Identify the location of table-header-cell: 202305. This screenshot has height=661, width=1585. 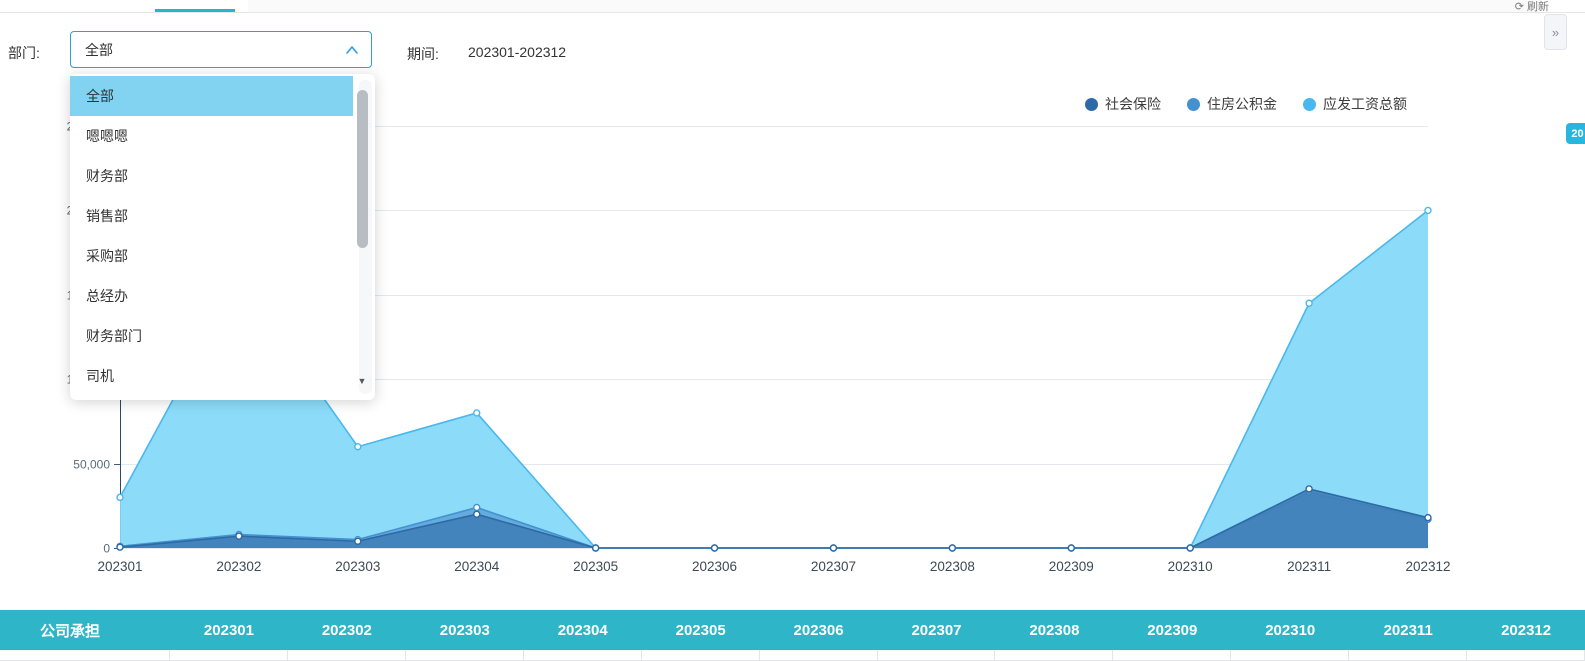
(700, 630).